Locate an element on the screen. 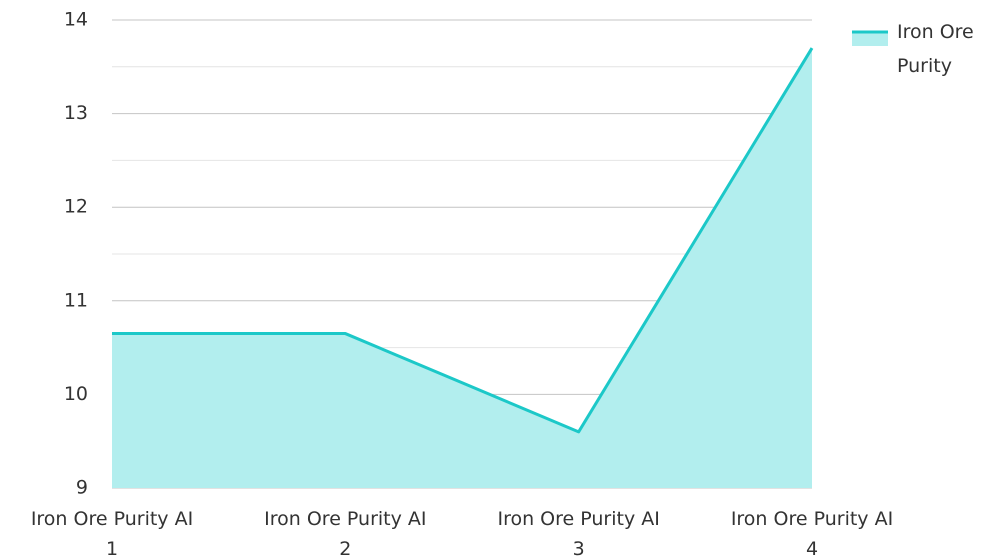 The image size is (999, 558). x-tick-label: Iron Ore Purity AI 4 is located at coordinates (812, 533).